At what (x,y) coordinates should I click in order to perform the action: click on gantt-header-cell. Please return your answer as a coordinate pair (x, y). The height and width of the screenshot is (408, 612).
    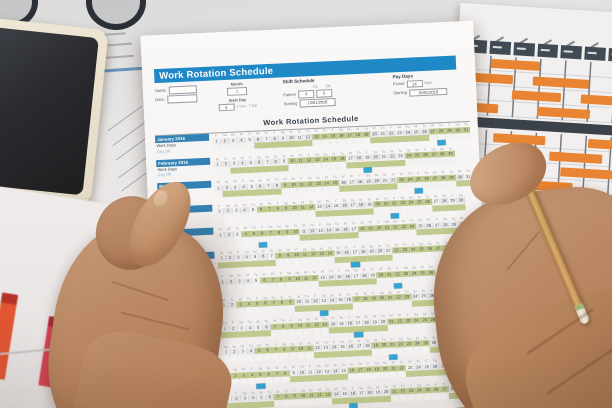
    Looking at the image, I should click on (571, 52).